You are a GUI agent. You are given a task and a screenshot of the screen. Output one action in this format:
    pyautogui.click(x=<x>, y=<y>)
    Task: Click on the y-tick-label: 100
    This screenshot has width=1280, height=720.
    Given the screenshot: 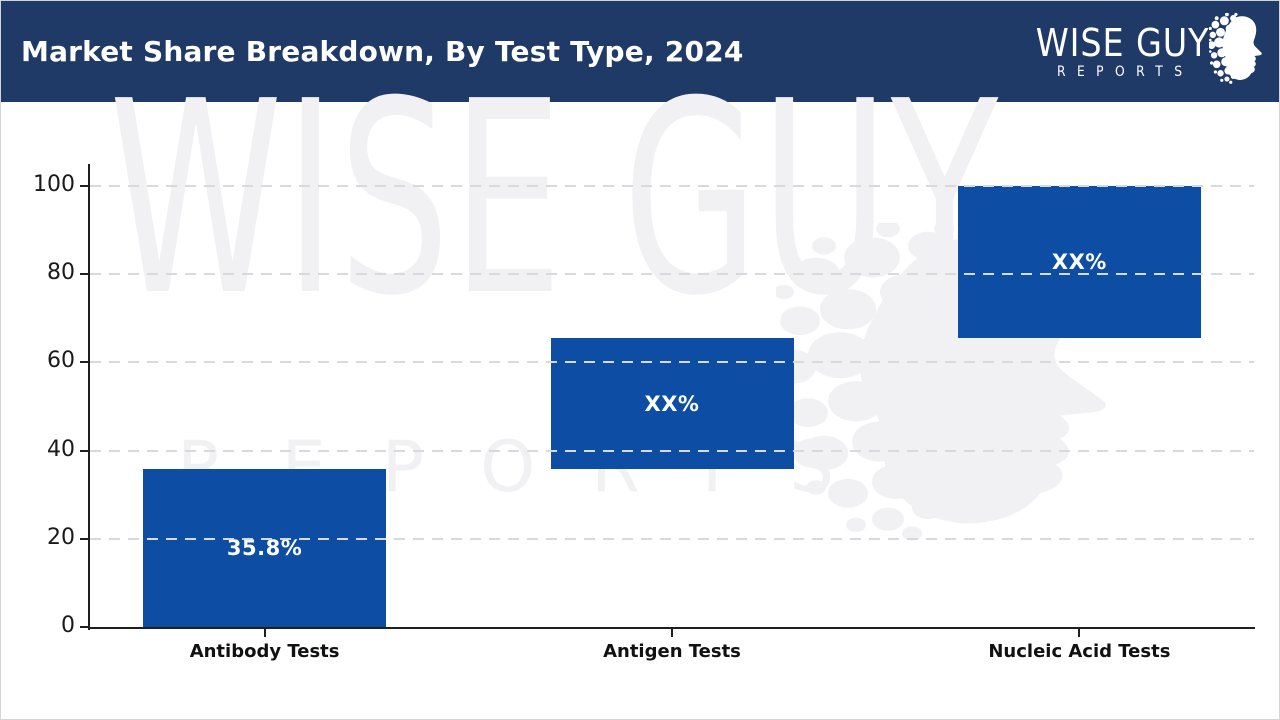 What is the action you would take?
    pyautogui.click(x=54, y=184)
    